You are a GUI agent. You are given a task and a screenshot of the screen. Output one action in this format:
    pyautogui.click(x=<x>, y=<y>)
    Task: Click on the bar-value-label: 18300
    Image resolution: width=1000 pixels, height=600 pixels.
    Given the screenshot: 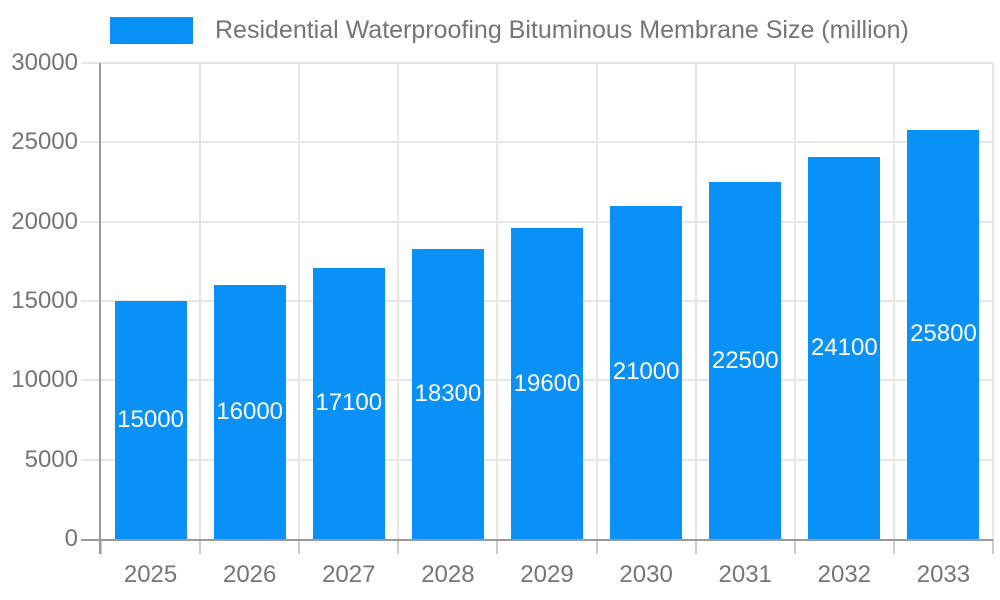 What is the action you would take?
    pyautogui.click(x=448, y=393)
    